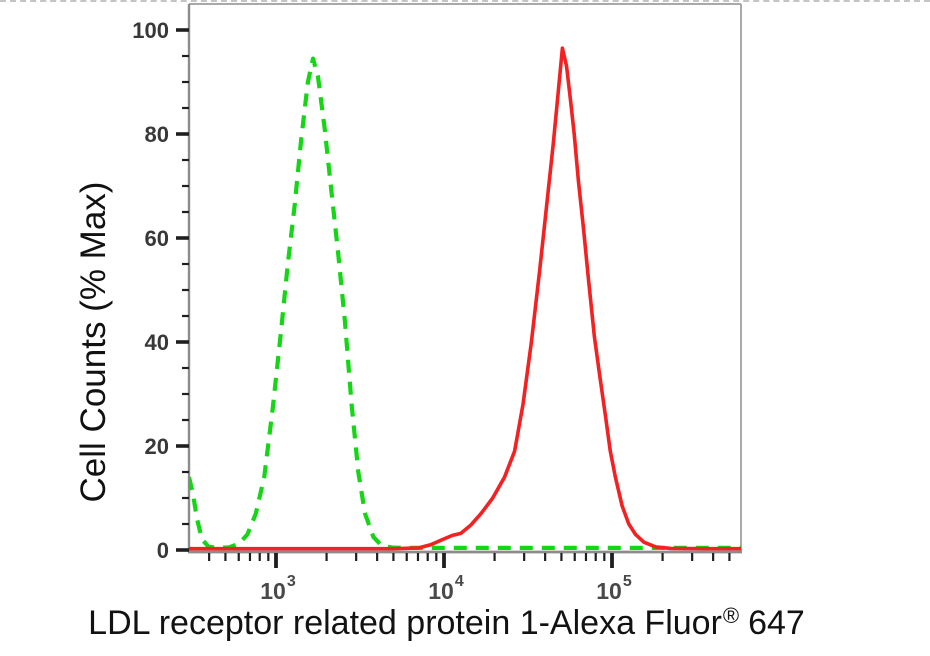  Describe the element at coordinates (157, 238) in the screenshot. I see `y-tick-label: 60` at that location.